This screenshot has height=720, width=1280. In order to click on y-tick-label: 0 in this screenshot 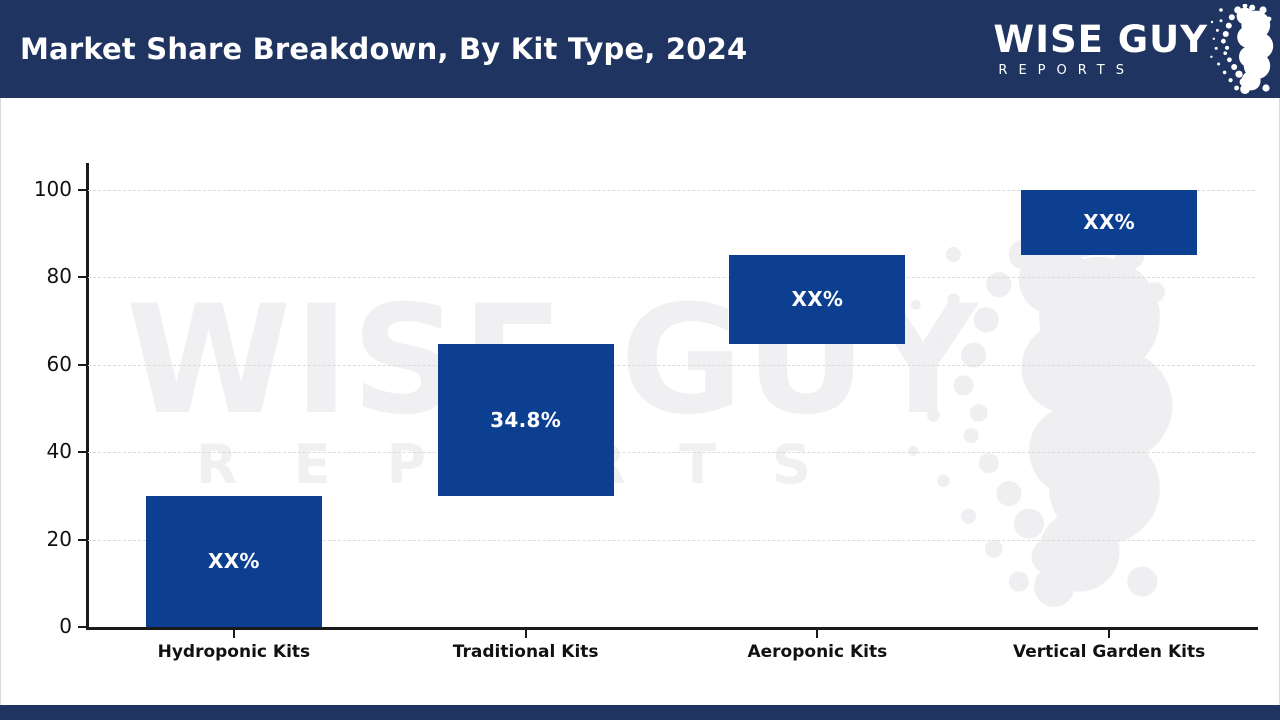, I will do `click(65, 626)`.